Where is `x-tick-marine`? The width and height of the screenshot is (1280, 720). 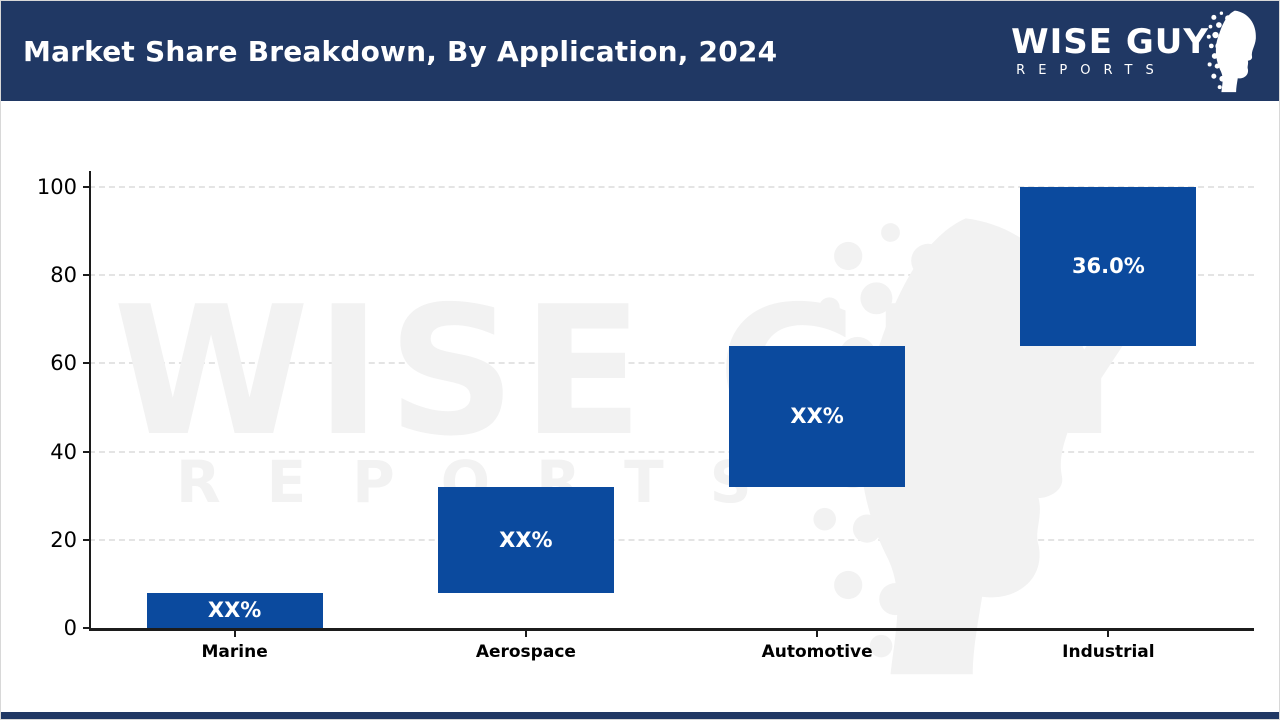 x-tick-marine is located at coordinates (234, 634).